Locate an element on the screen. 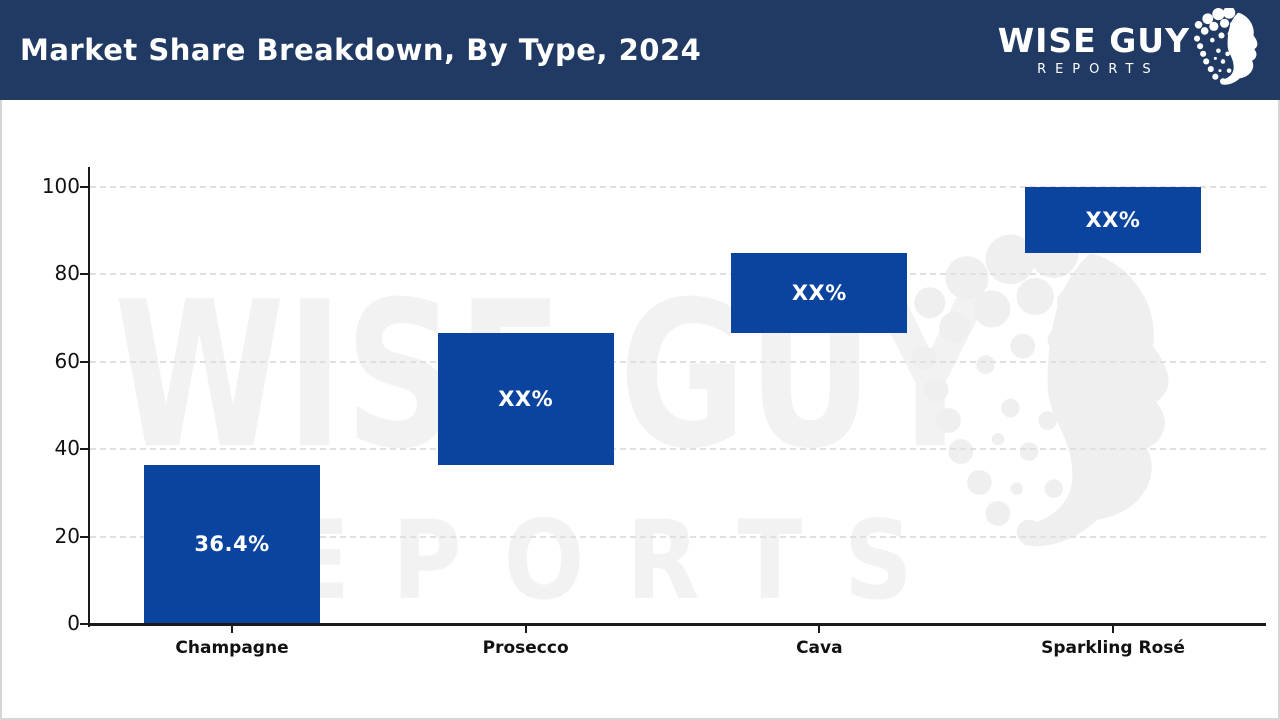 Image resolution: width=1280 pixels, height=720 pixels. y-tick-label: 60 is located at coordinates (67, 360).